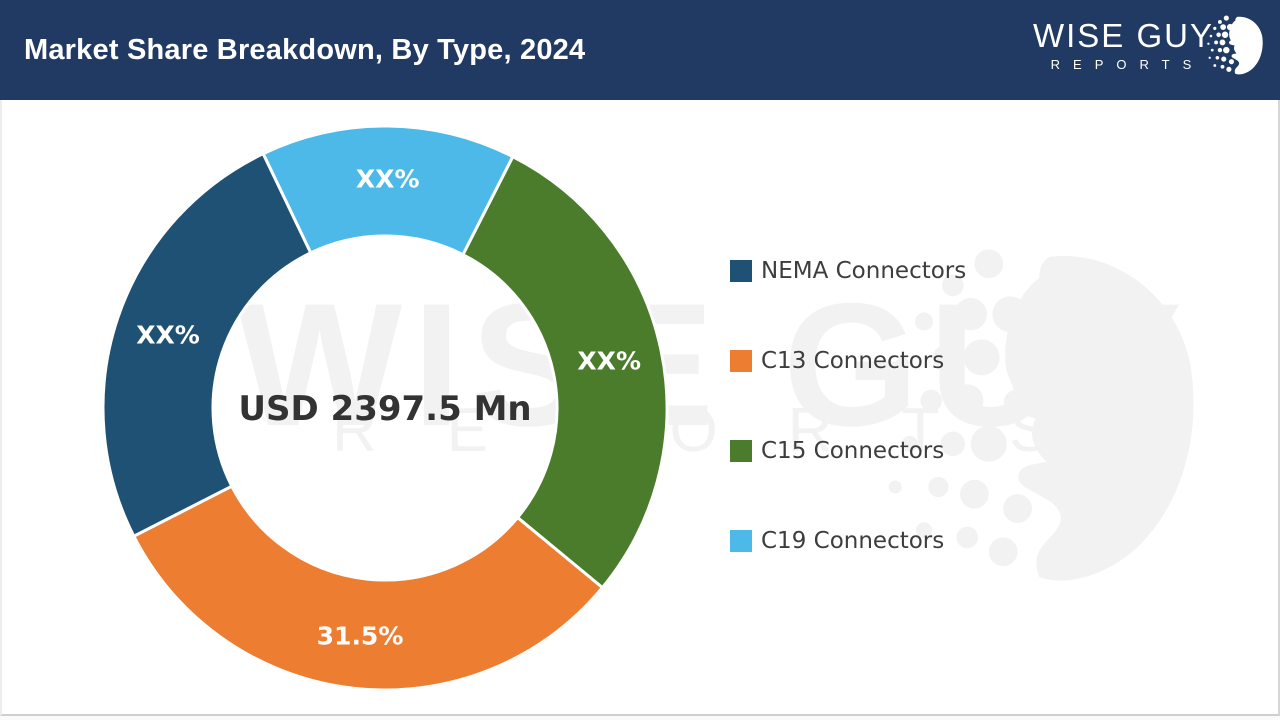  What do you see at coordinates (1235, 45) in the screenshot?
I see `logo-head-icon` at bounding box center [1235, 45].